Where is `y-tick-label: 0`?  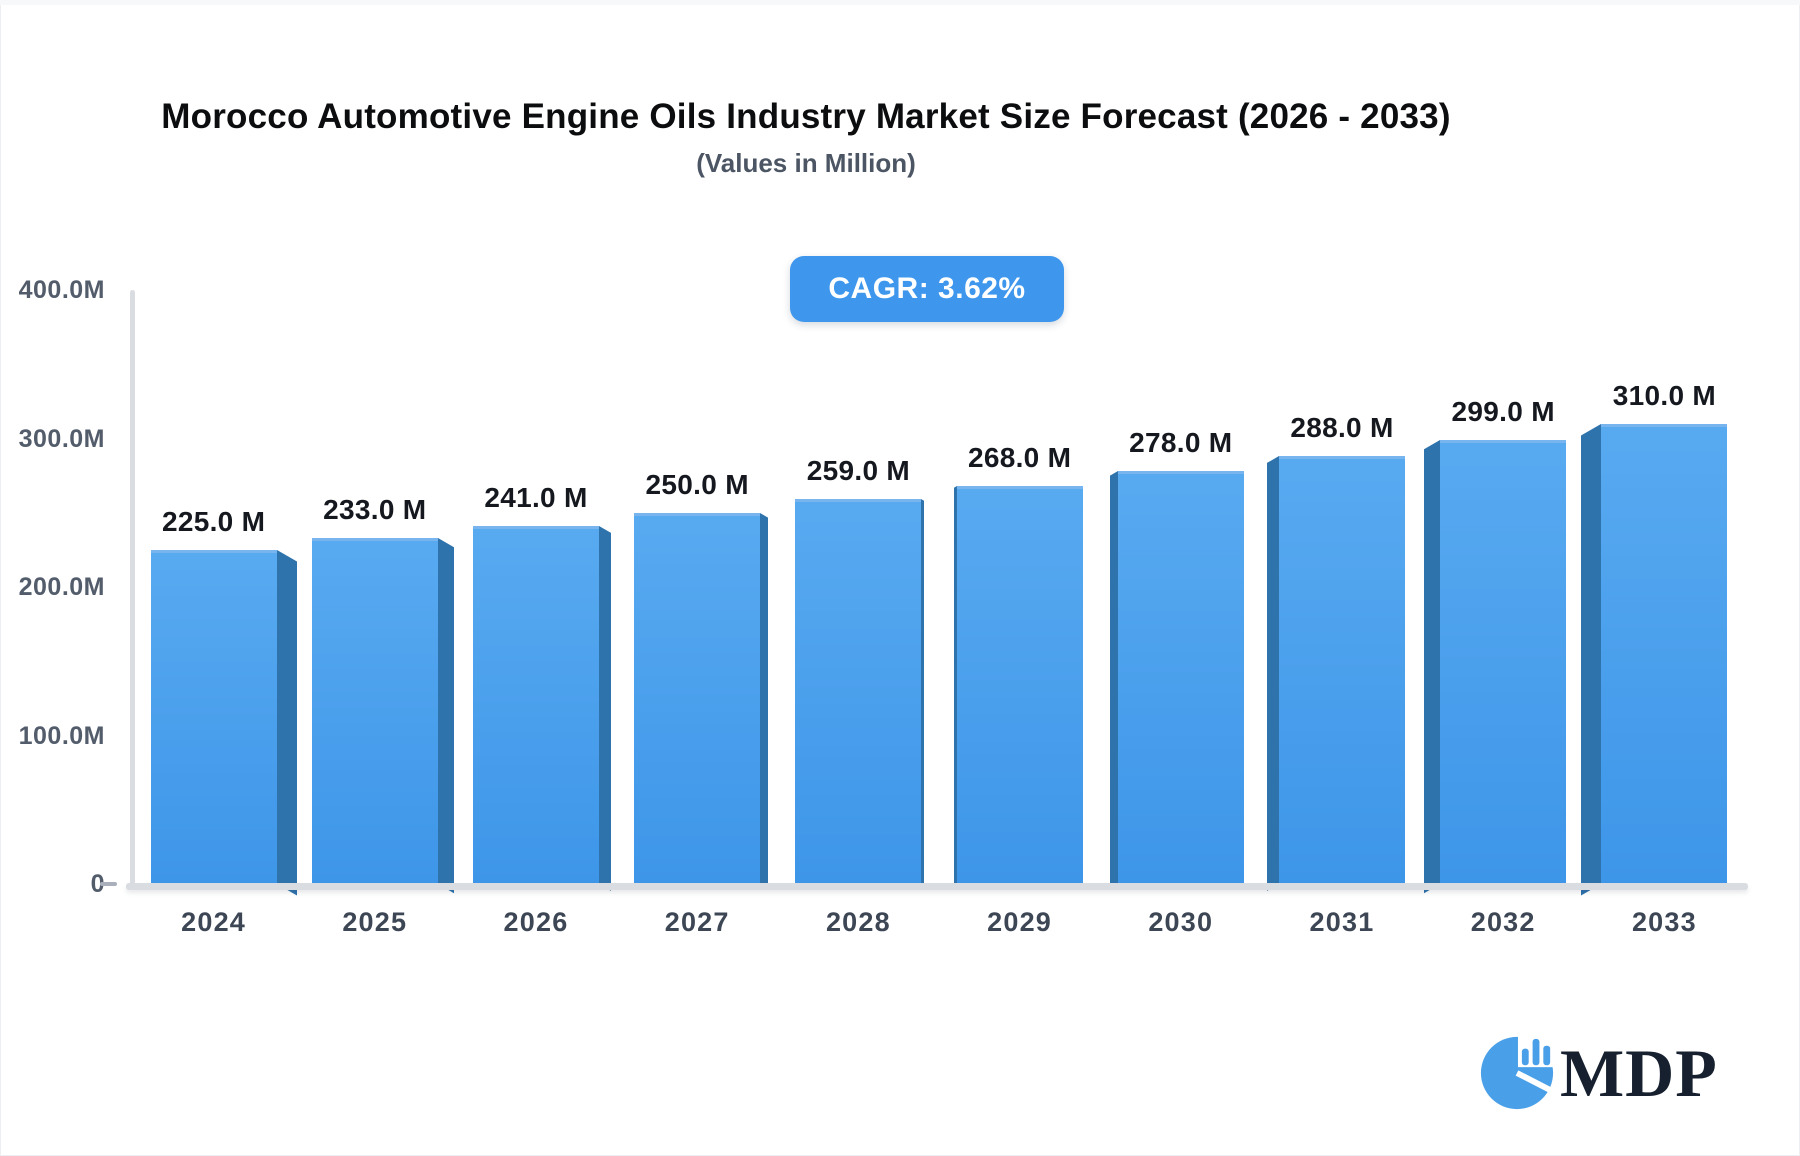 y-tick-label: 0 is located at coordinates (97, 884).